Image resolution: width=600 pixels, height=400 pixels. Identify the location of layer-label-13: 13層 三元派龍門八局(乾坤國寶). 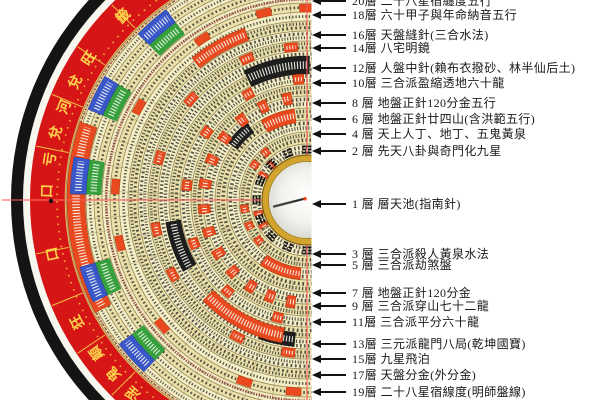
(419, 344).